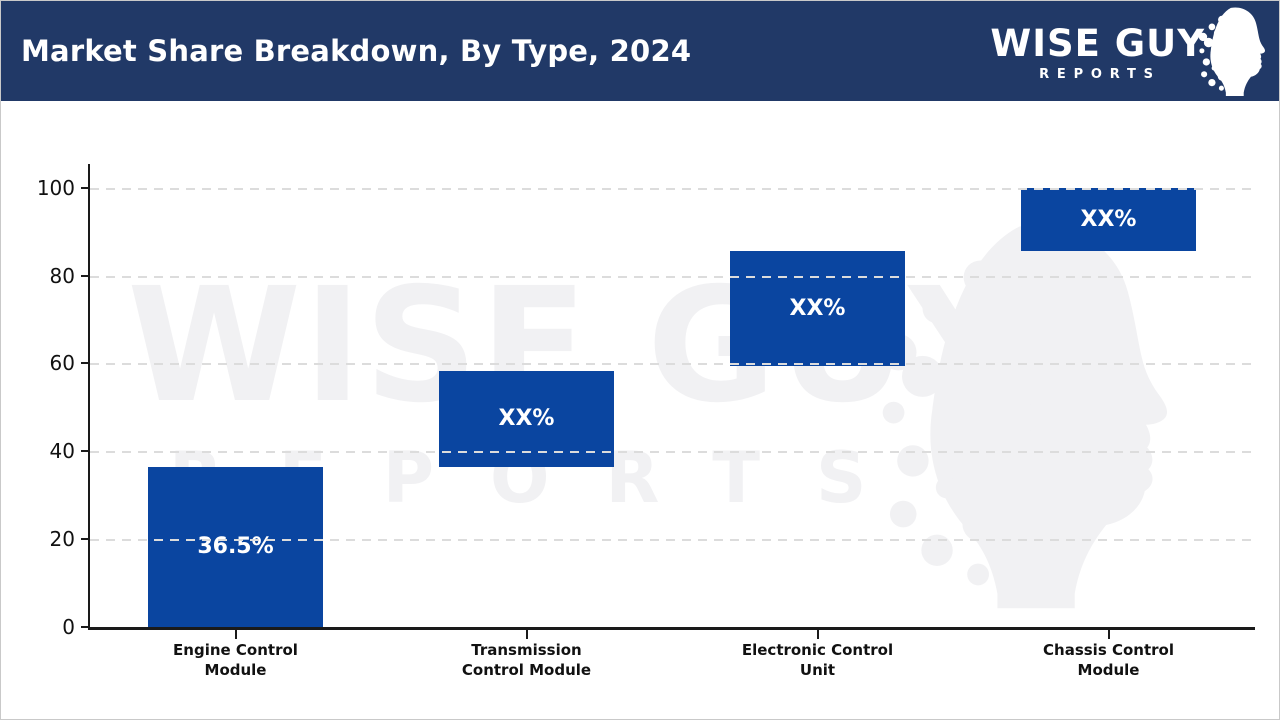  I want to click on logo-tagline: REPORTS, so click(1100, 74).